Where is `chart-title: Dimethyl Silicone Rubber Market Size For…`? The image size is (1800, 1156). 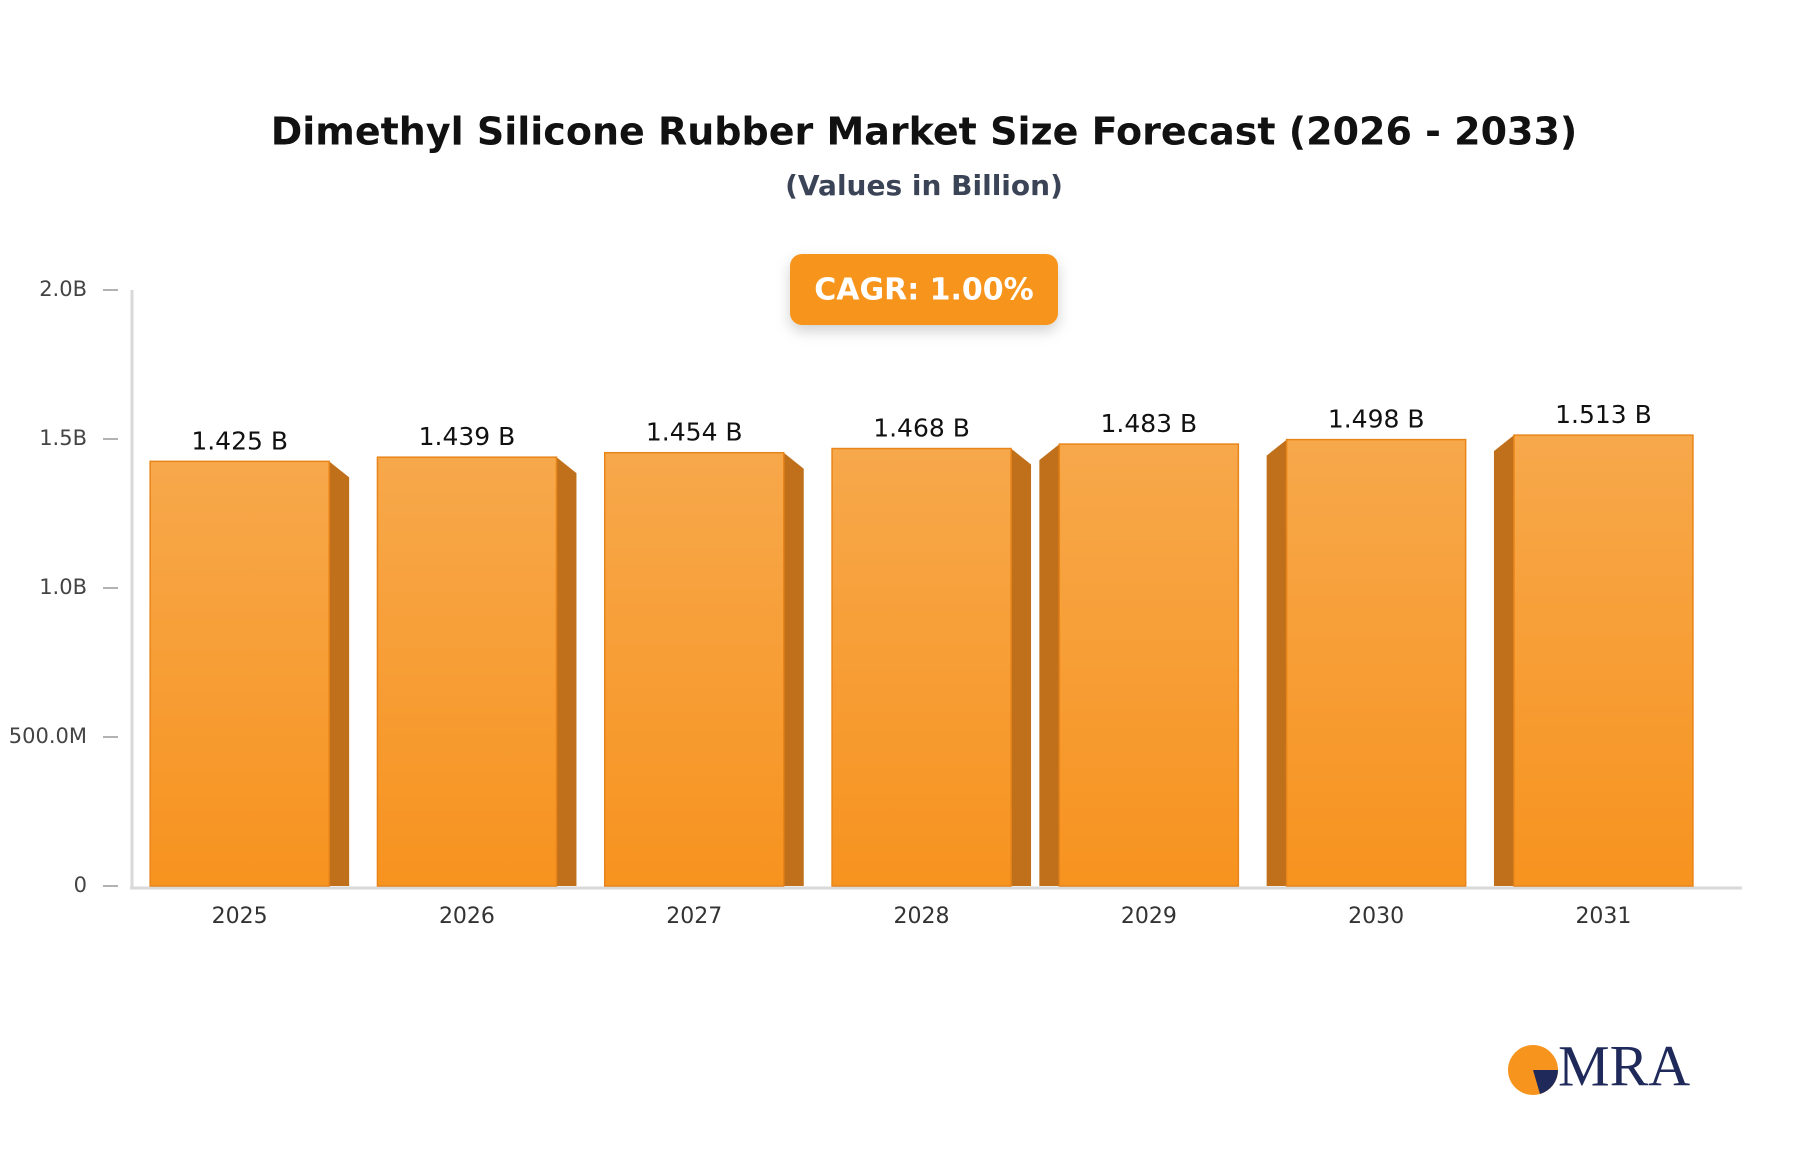
chart-title: Dimethyl Silicone Rubber Market Size For… is located at coordinates (924, 132).